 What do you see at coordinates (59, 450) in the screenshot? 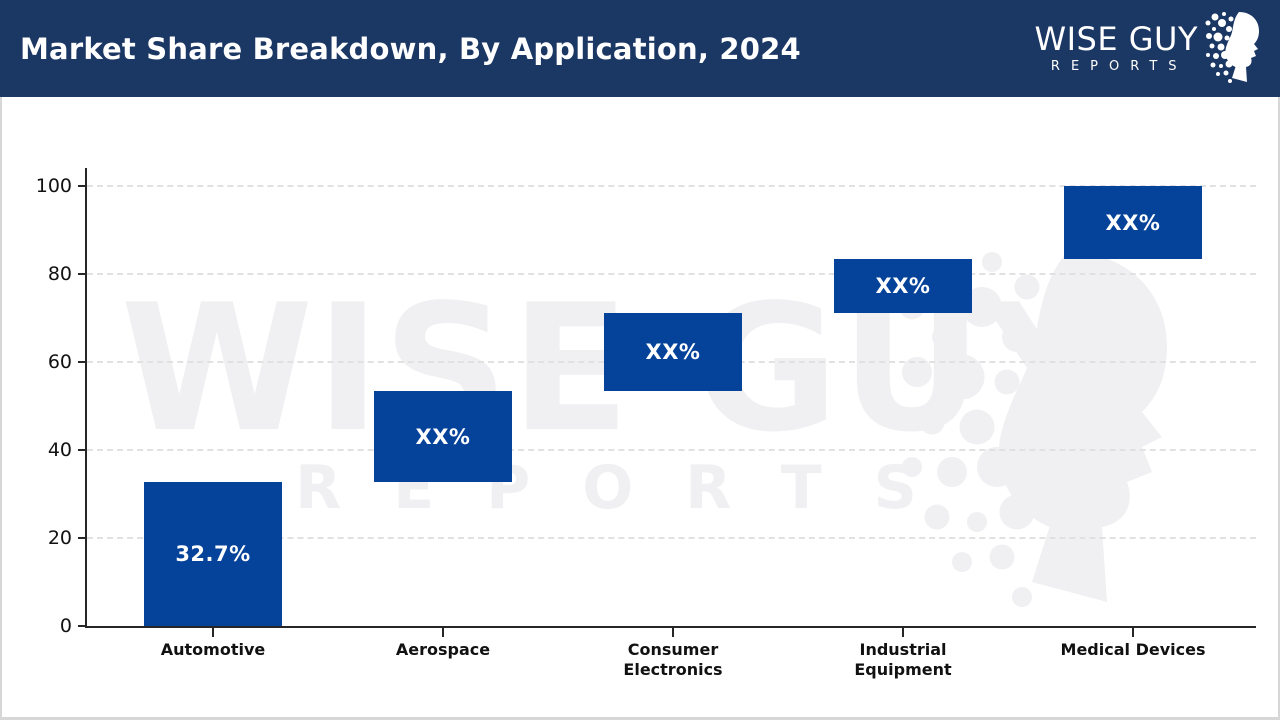
I see `y-tick-label: 40` at bounding box center [59, 450].